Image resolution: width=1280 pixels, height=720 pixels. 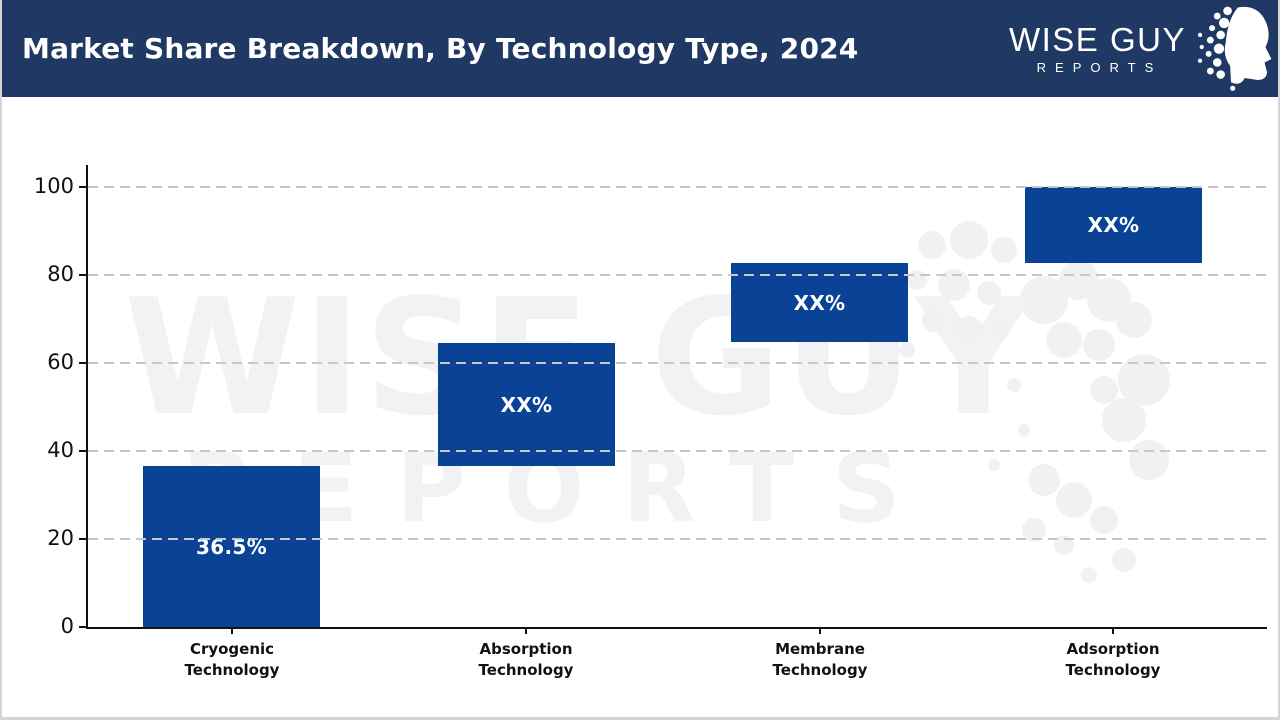 I want to click on x-axis-spine, so click(x=676, y=628).